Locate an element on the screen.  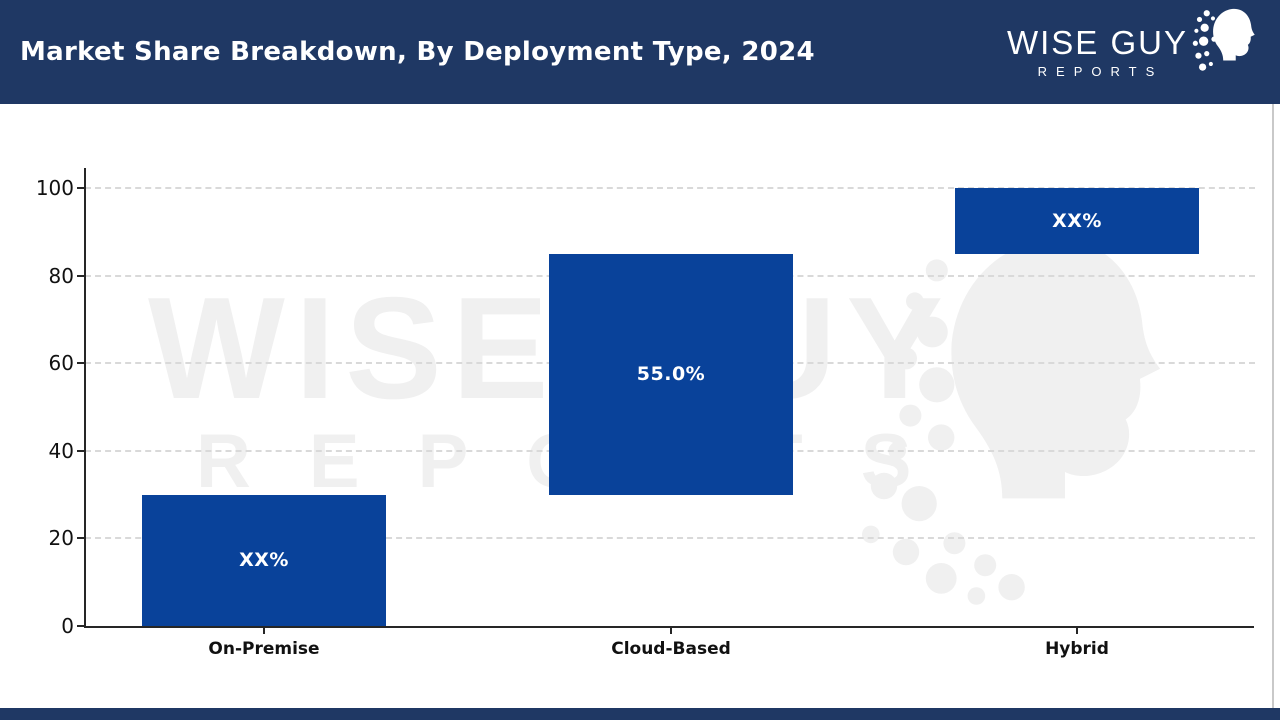
bar-cloud-based: 55.0% is located at coordinates (671, 374).